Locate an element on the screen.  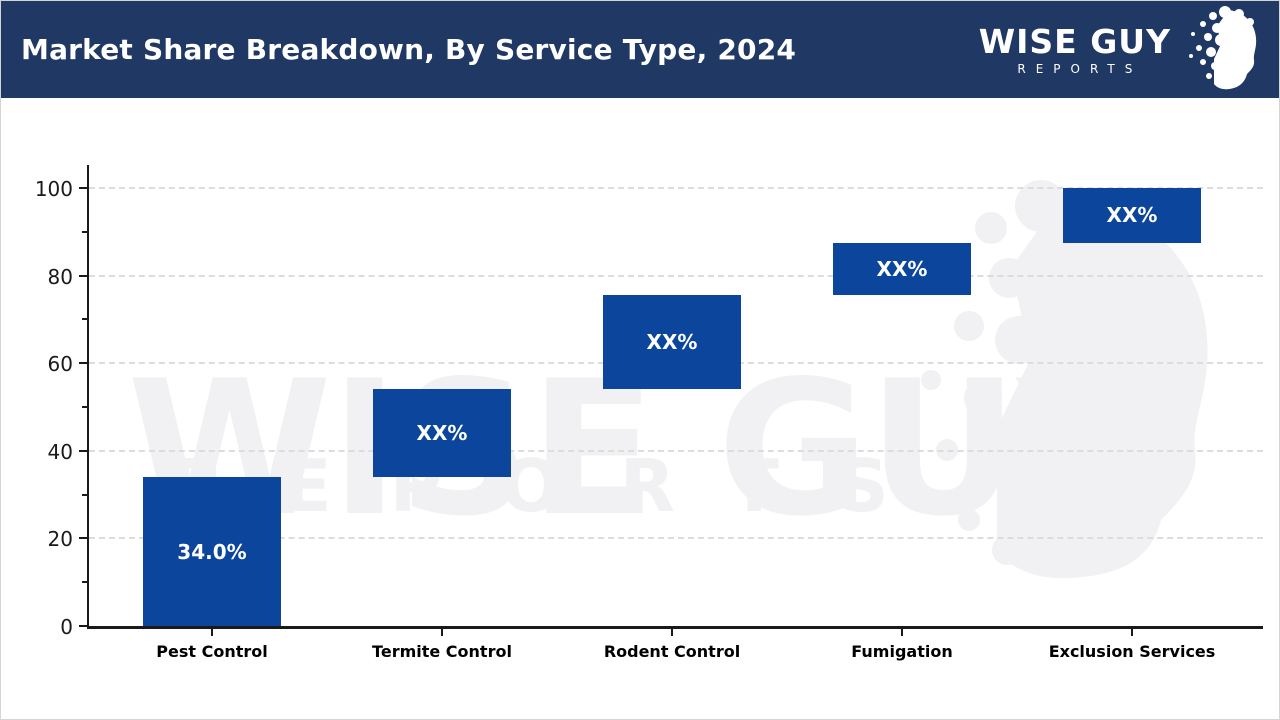
x-category-label: Rodent Control is located at coordinates (672, 651).